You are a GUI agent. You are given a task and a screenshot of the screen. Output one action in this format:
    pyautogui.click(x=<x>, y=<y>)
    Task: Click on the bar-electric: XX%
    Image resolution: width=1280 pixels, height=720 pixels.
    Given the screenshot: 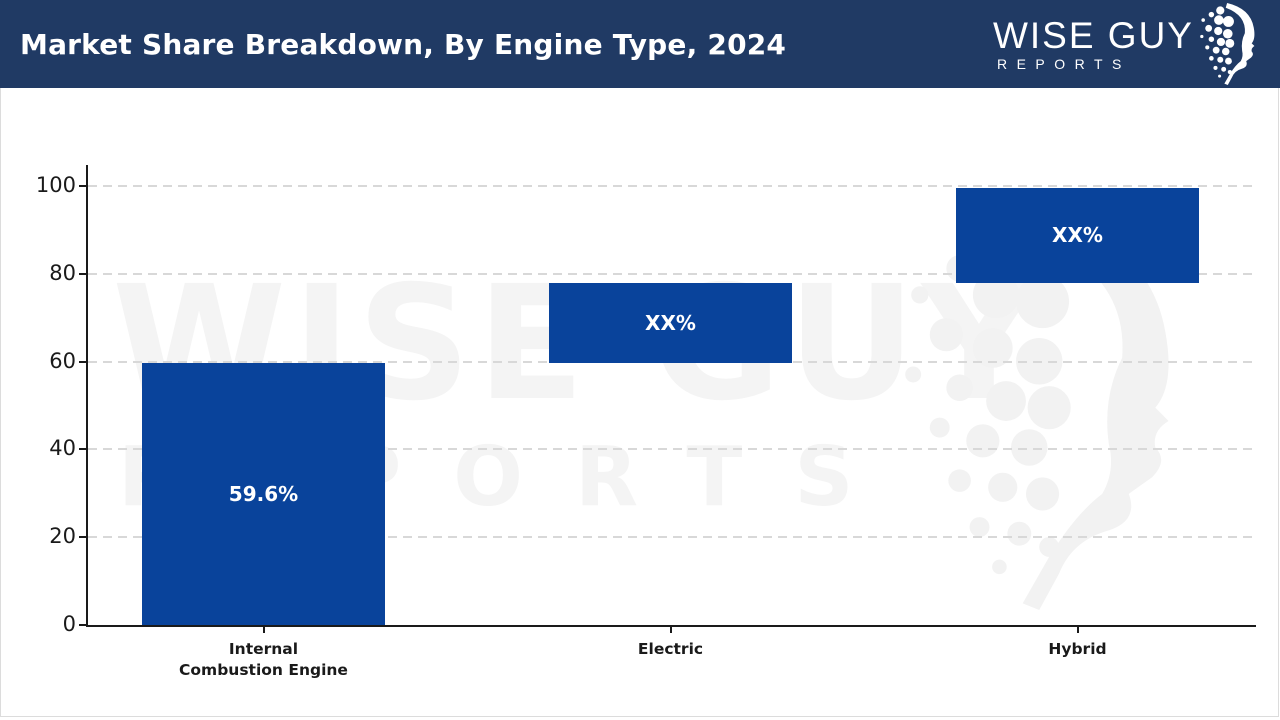 What is the action you would take?
    pyautogui.click(x=670, y=323)
    